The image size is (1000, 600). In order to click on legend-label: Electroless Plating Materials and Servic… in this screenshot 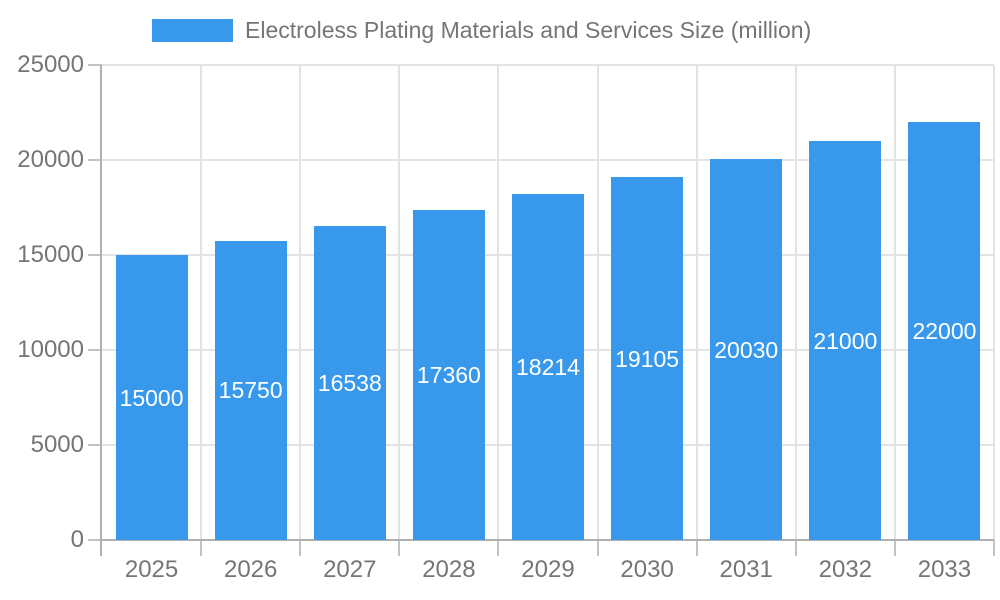, I will do `click(528, 30)`.